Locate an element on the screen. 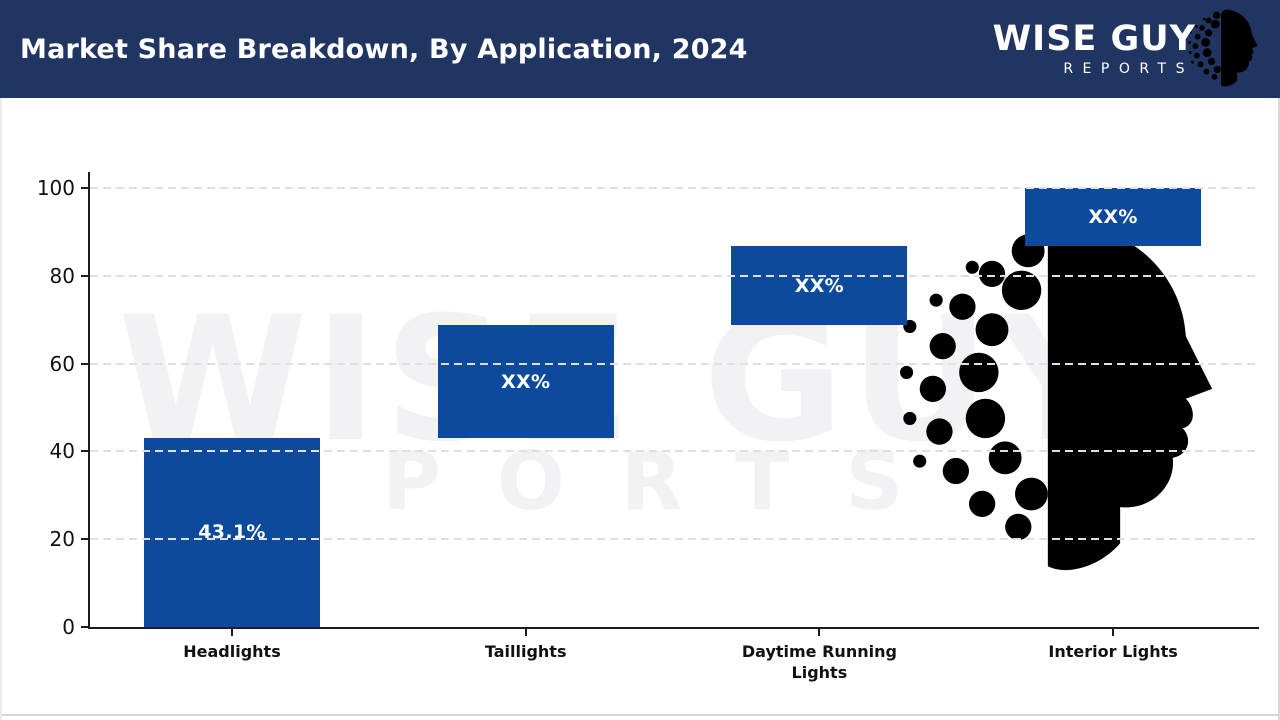 Image resolution: width=1280 pixels, height=720 pixels. x-axis-spine is located at coordinates (673, 628).